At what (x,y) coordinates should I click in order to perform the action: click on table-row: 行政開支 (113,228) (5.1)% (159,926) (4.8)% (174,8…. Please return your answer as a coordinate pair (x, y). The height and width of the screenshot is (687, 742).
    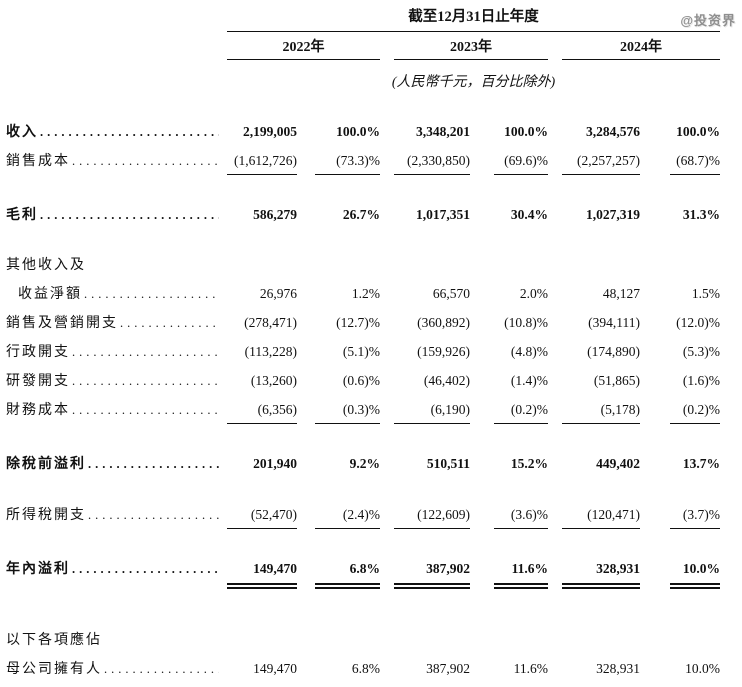
    Looking at the image, I should click on (374, 352).